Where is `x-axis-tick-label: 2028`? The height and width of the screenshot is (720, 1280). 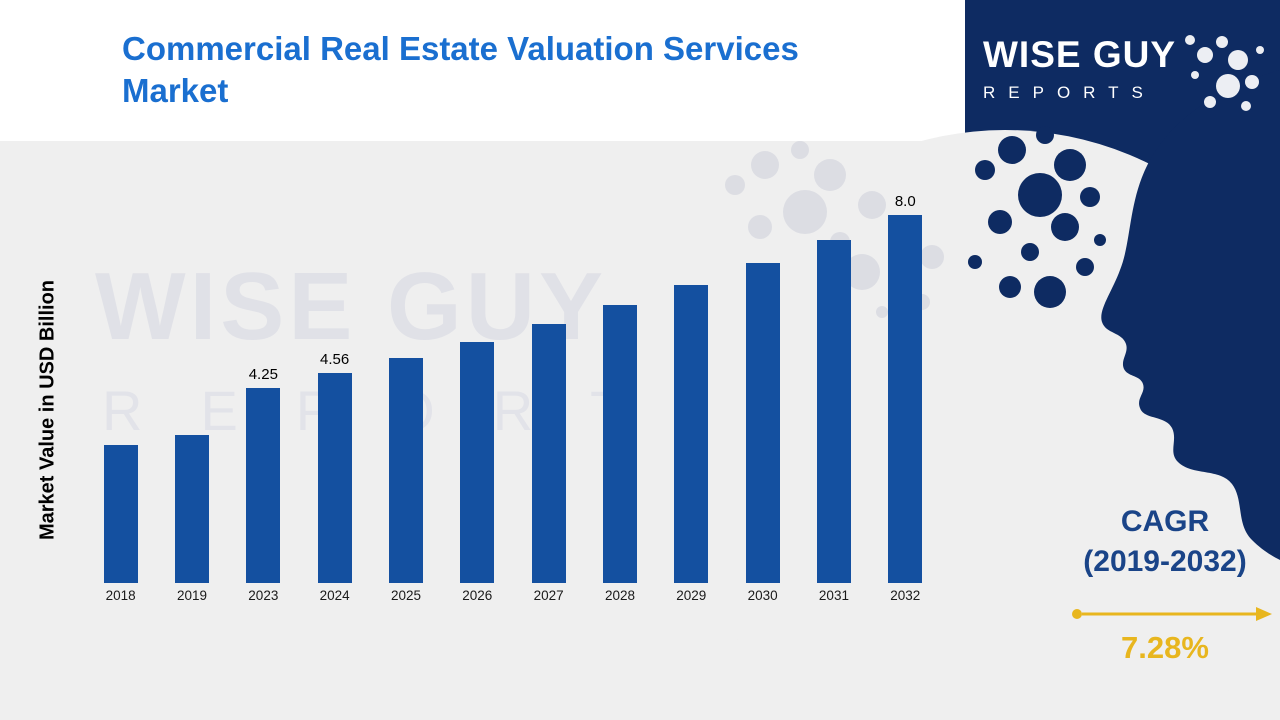
x-axis-tick-label: 2028 is located at coordinates (619, 595).